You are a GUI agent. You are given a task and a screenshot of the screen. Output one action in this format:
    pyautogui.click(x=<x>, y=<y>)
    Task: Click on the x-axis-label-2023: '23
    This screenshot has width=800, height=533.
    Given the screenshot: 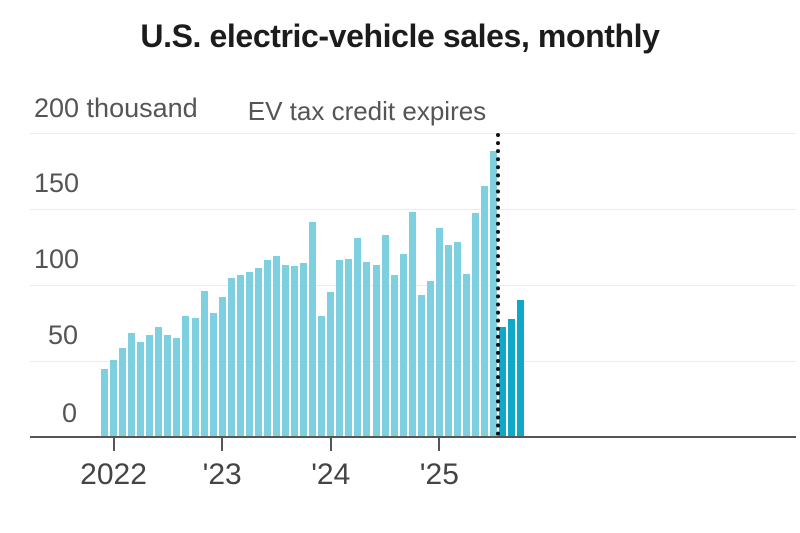 What is the action you would take?
    pyautogui.click(x=222, y=474)
    